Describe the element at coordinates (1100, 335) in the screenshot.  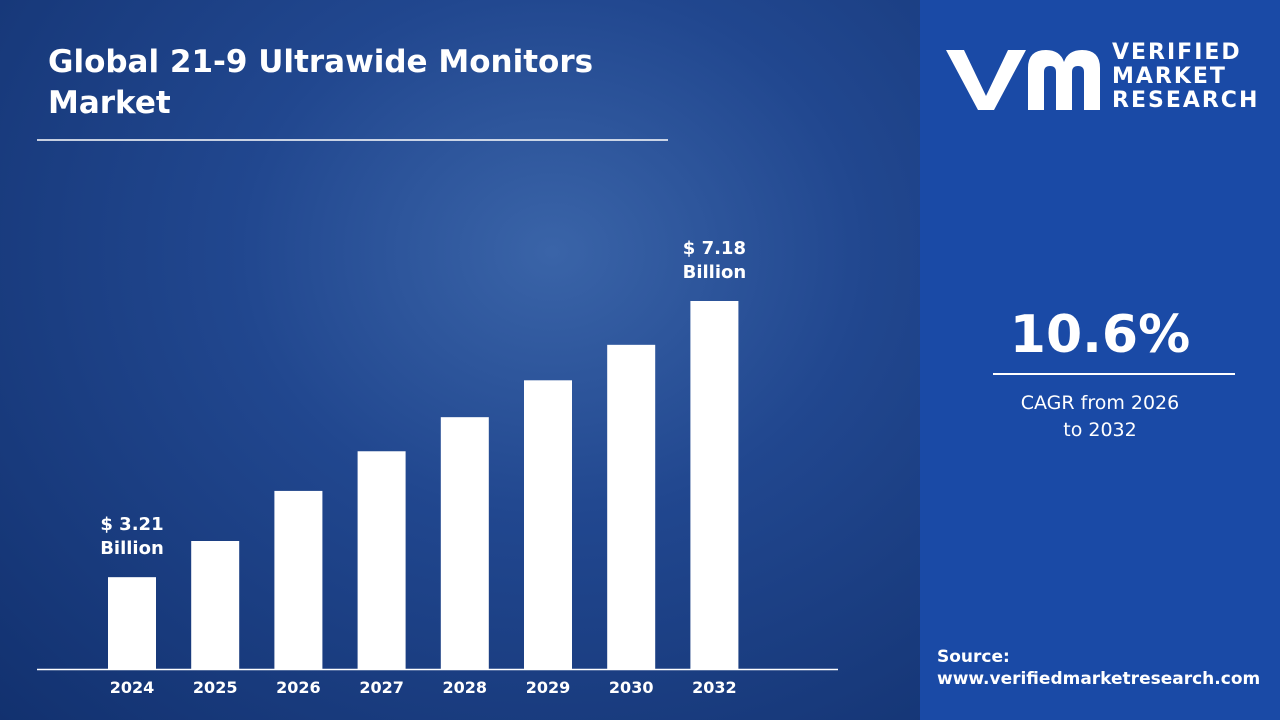
I see `cagr-value: 10.6%` at that location.